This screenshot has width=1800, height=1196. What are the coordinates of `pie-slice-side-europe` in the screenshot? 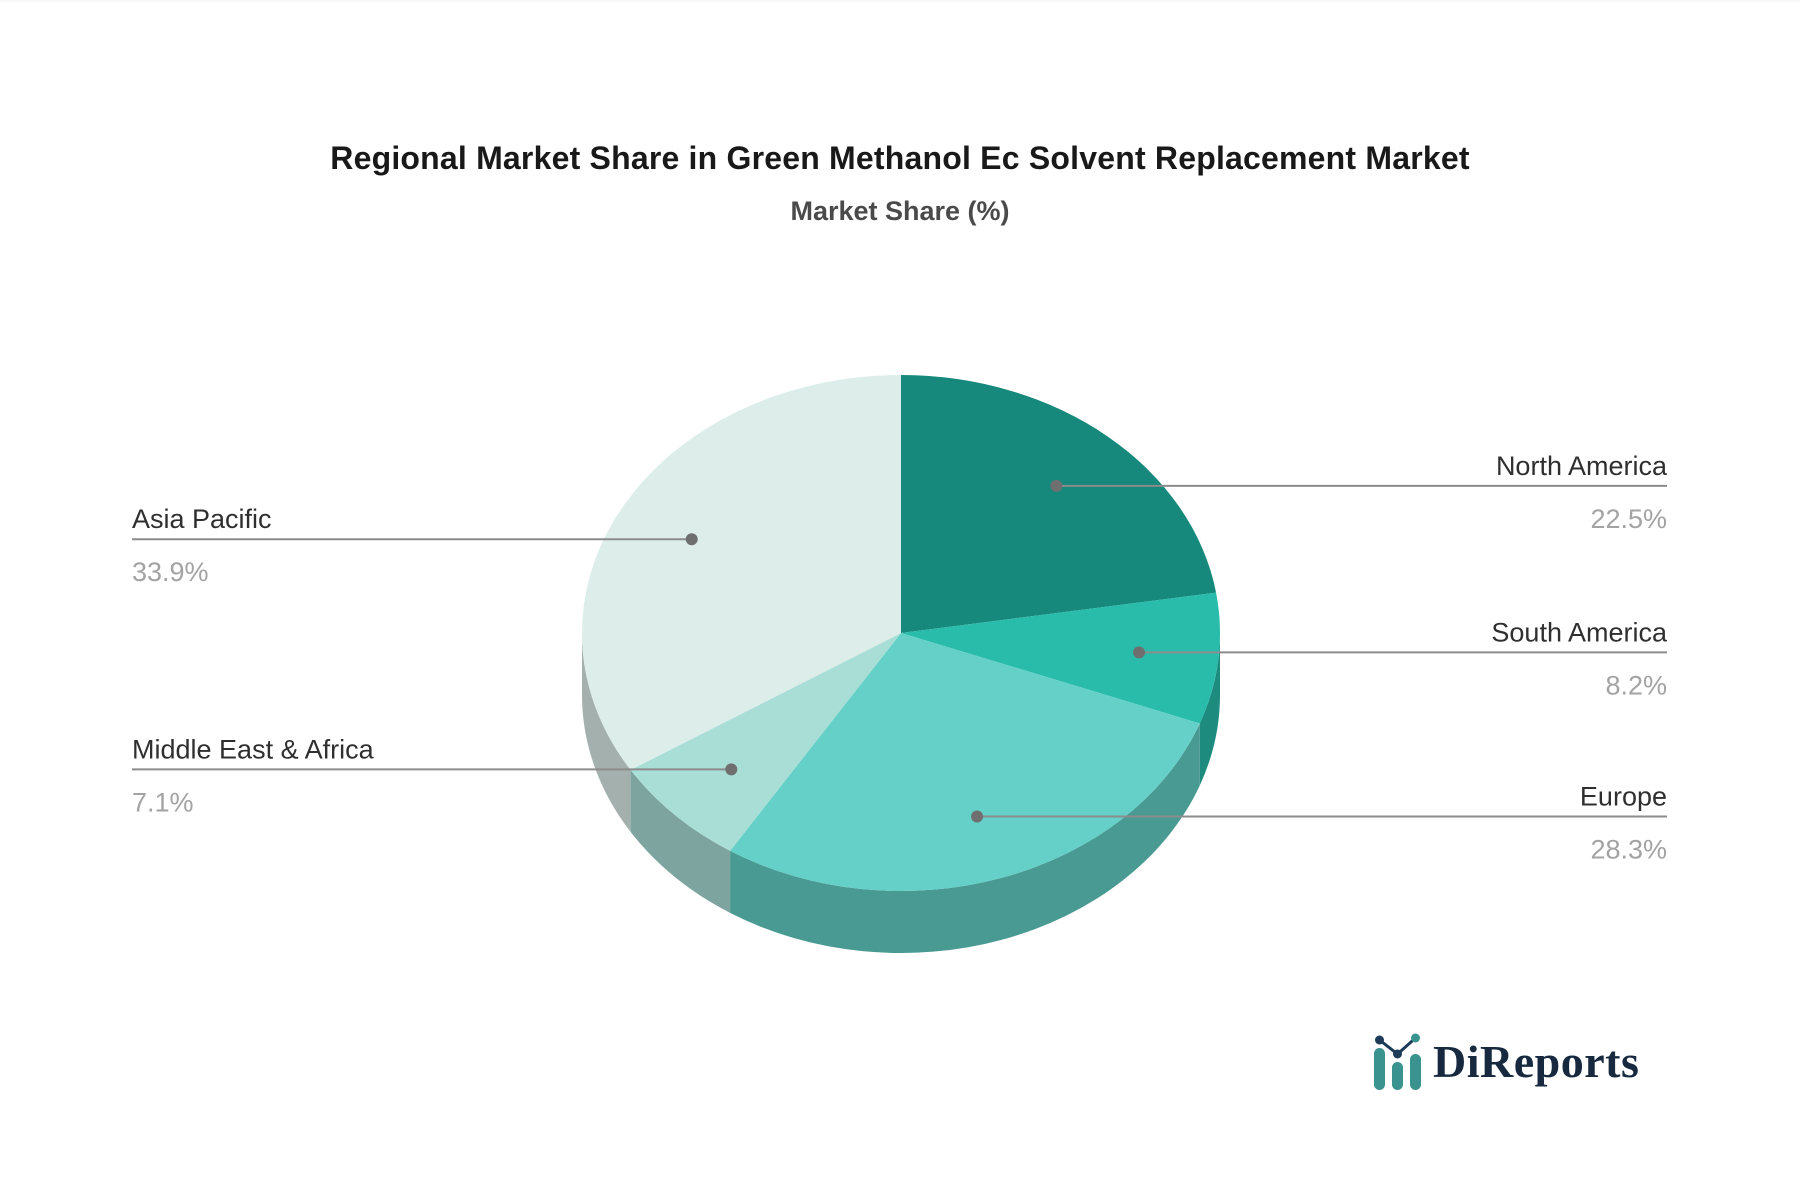 It's located at (965, 838).